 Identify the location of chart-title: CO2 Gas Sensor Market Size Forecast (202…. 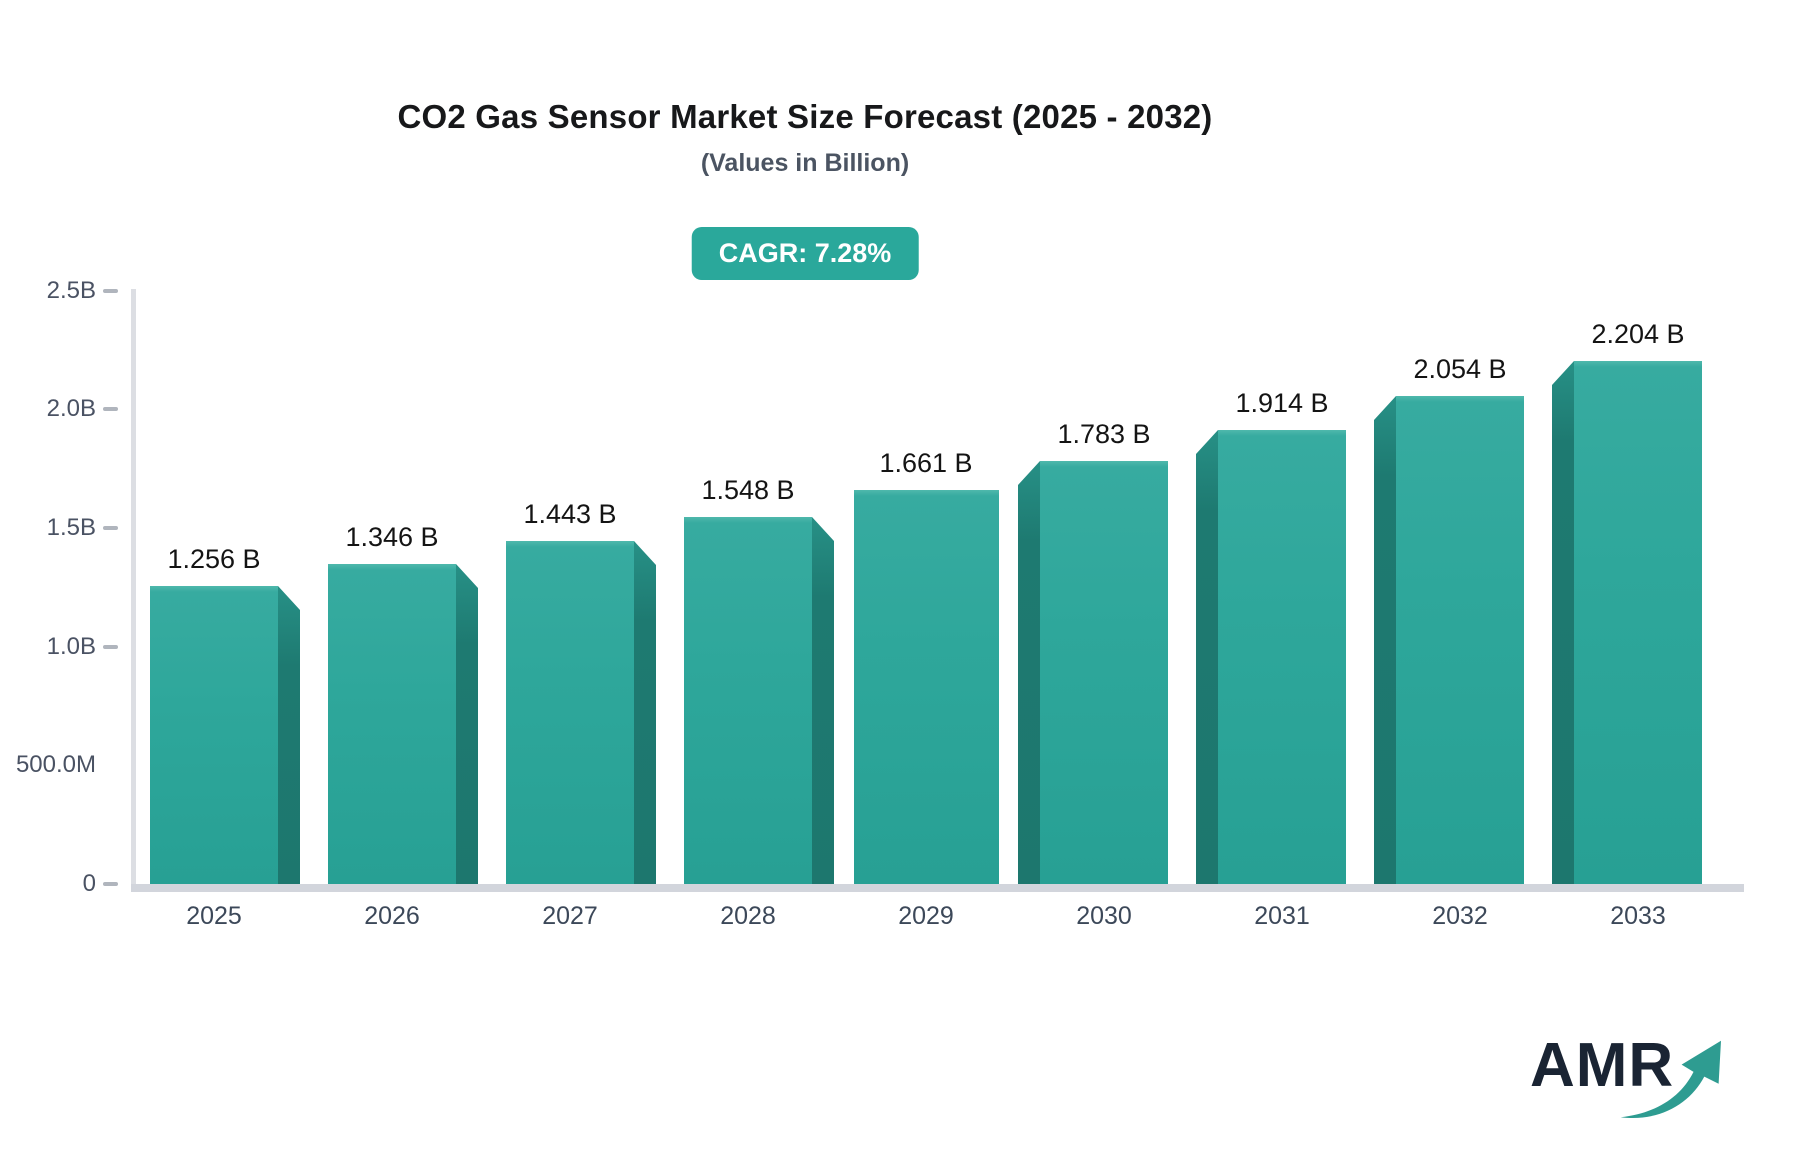
(805, 116).